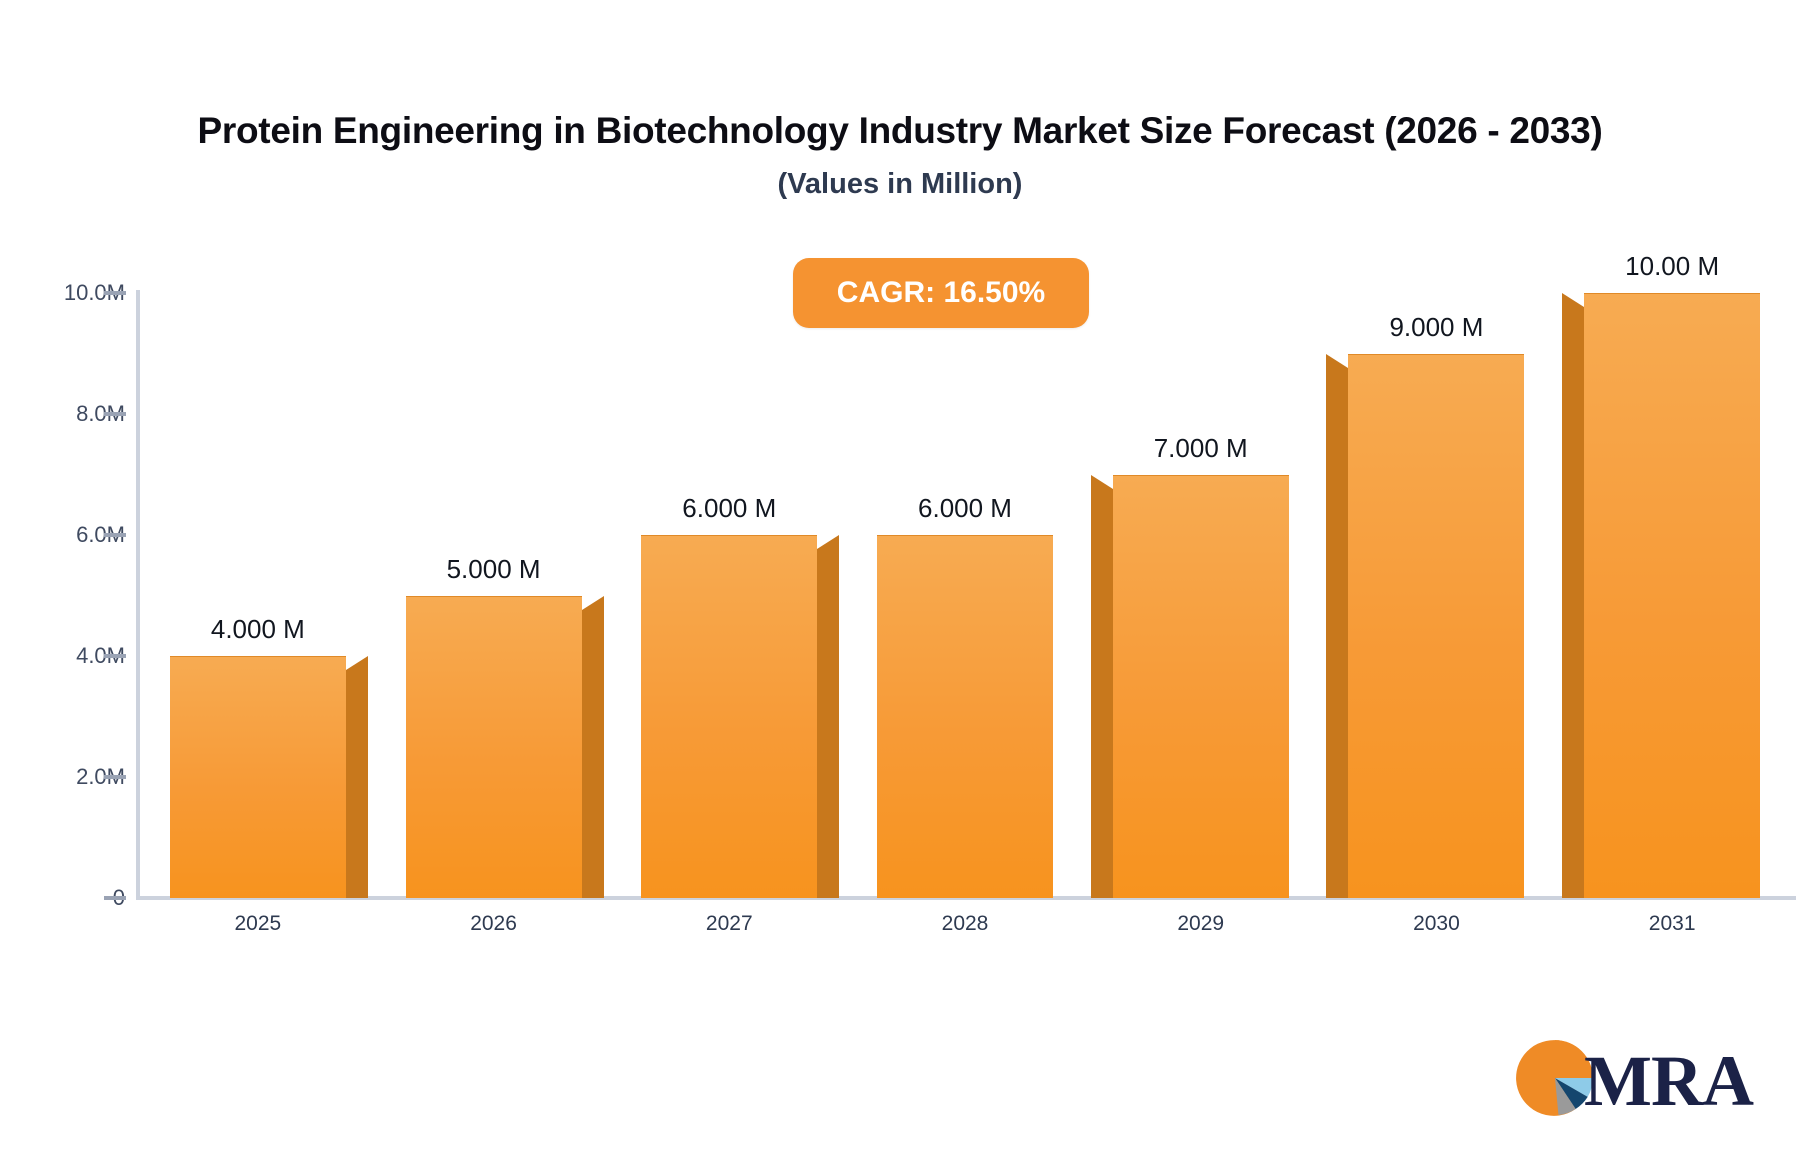 The image size is (1800, 1156). What do you see at coordinates (941, 293) in the screenshot?
I see `cagr-badge: CAGR: 16.50%` at bounding box center [941, 293].